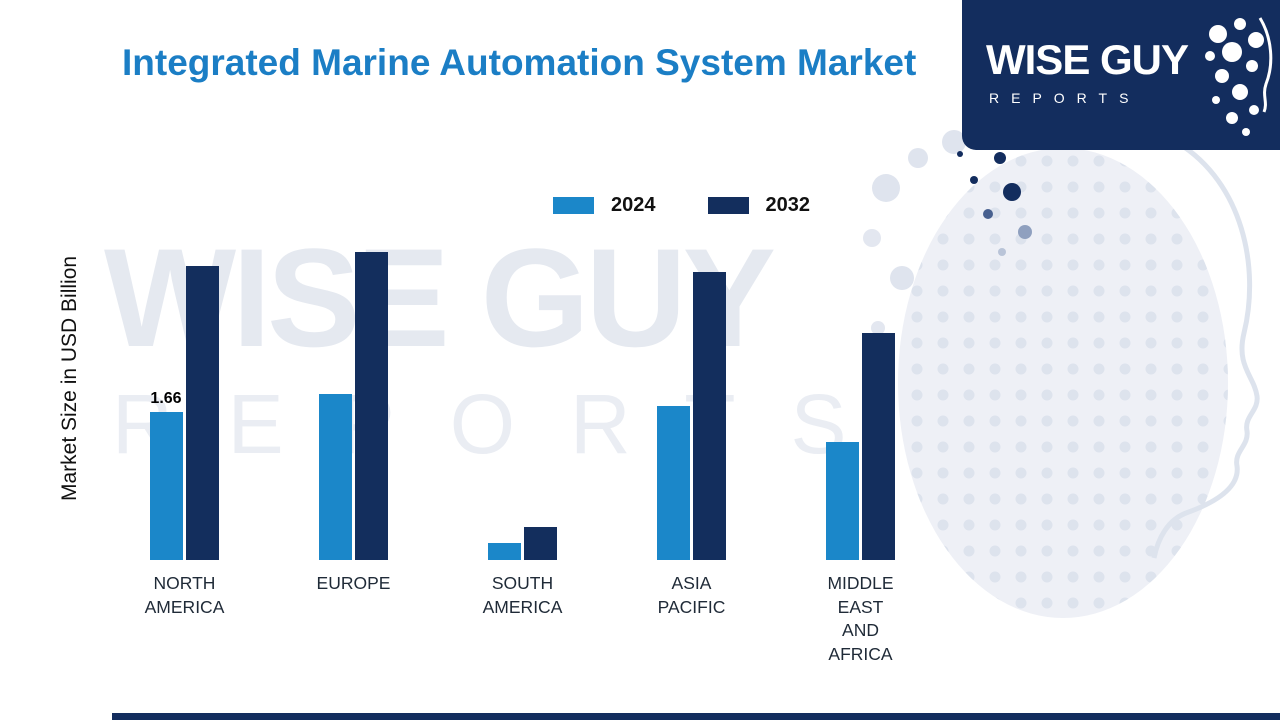 The image size is (1280, 720). What do you see at coordinates (604, 205) in the screenshot?
I see `legend-item-2024: 2024` at bounding box center [604, 205].